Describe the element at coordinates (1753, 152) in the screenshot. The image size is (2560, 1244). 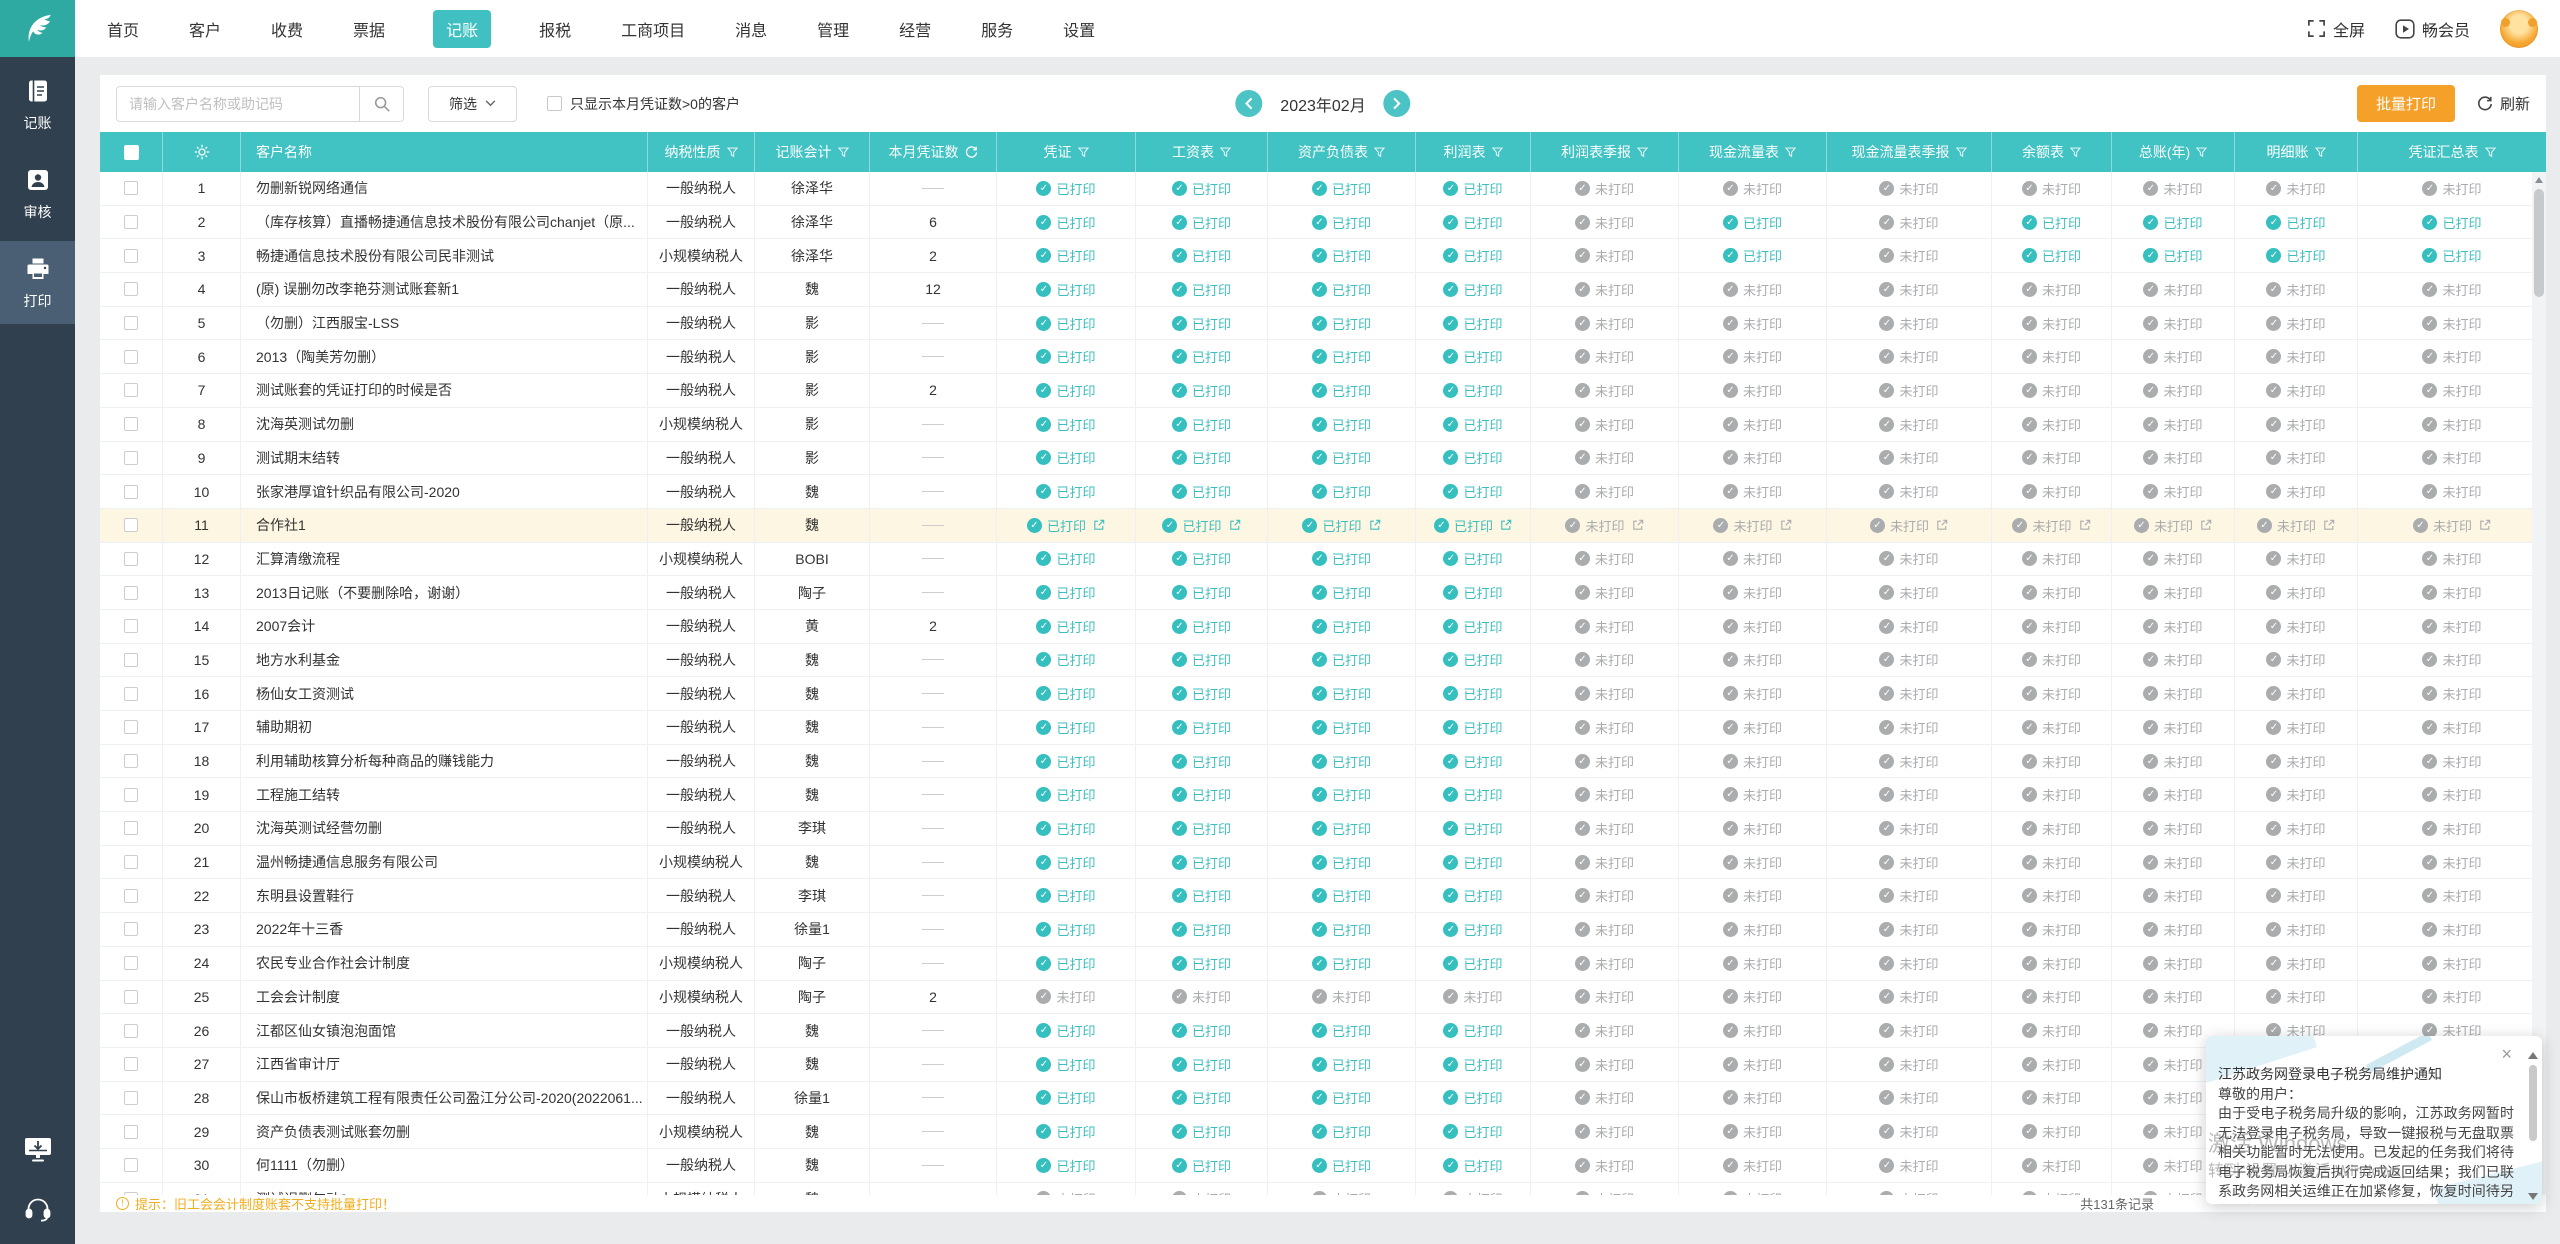
I see `header-cell-cash-flow: 现金流量表` at that location.